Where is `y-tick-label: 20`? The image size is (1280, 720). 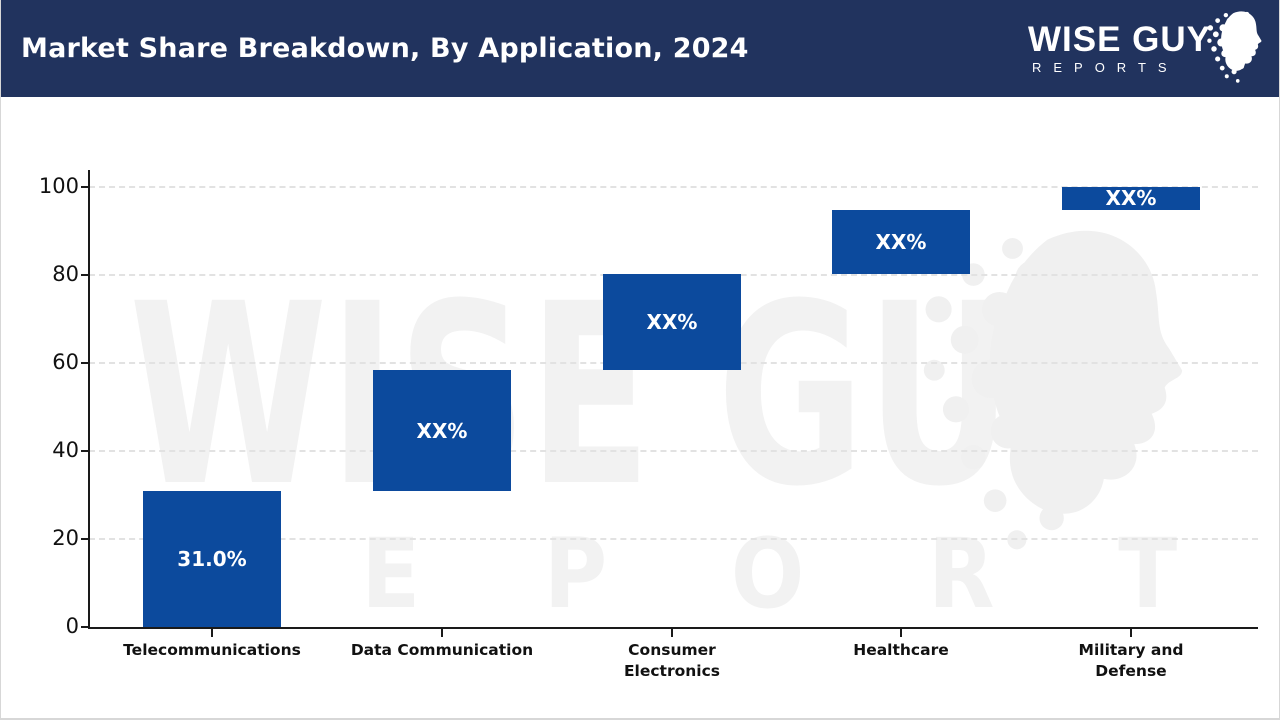
y-tick-label: 20 is located at coordinates (65, 538).